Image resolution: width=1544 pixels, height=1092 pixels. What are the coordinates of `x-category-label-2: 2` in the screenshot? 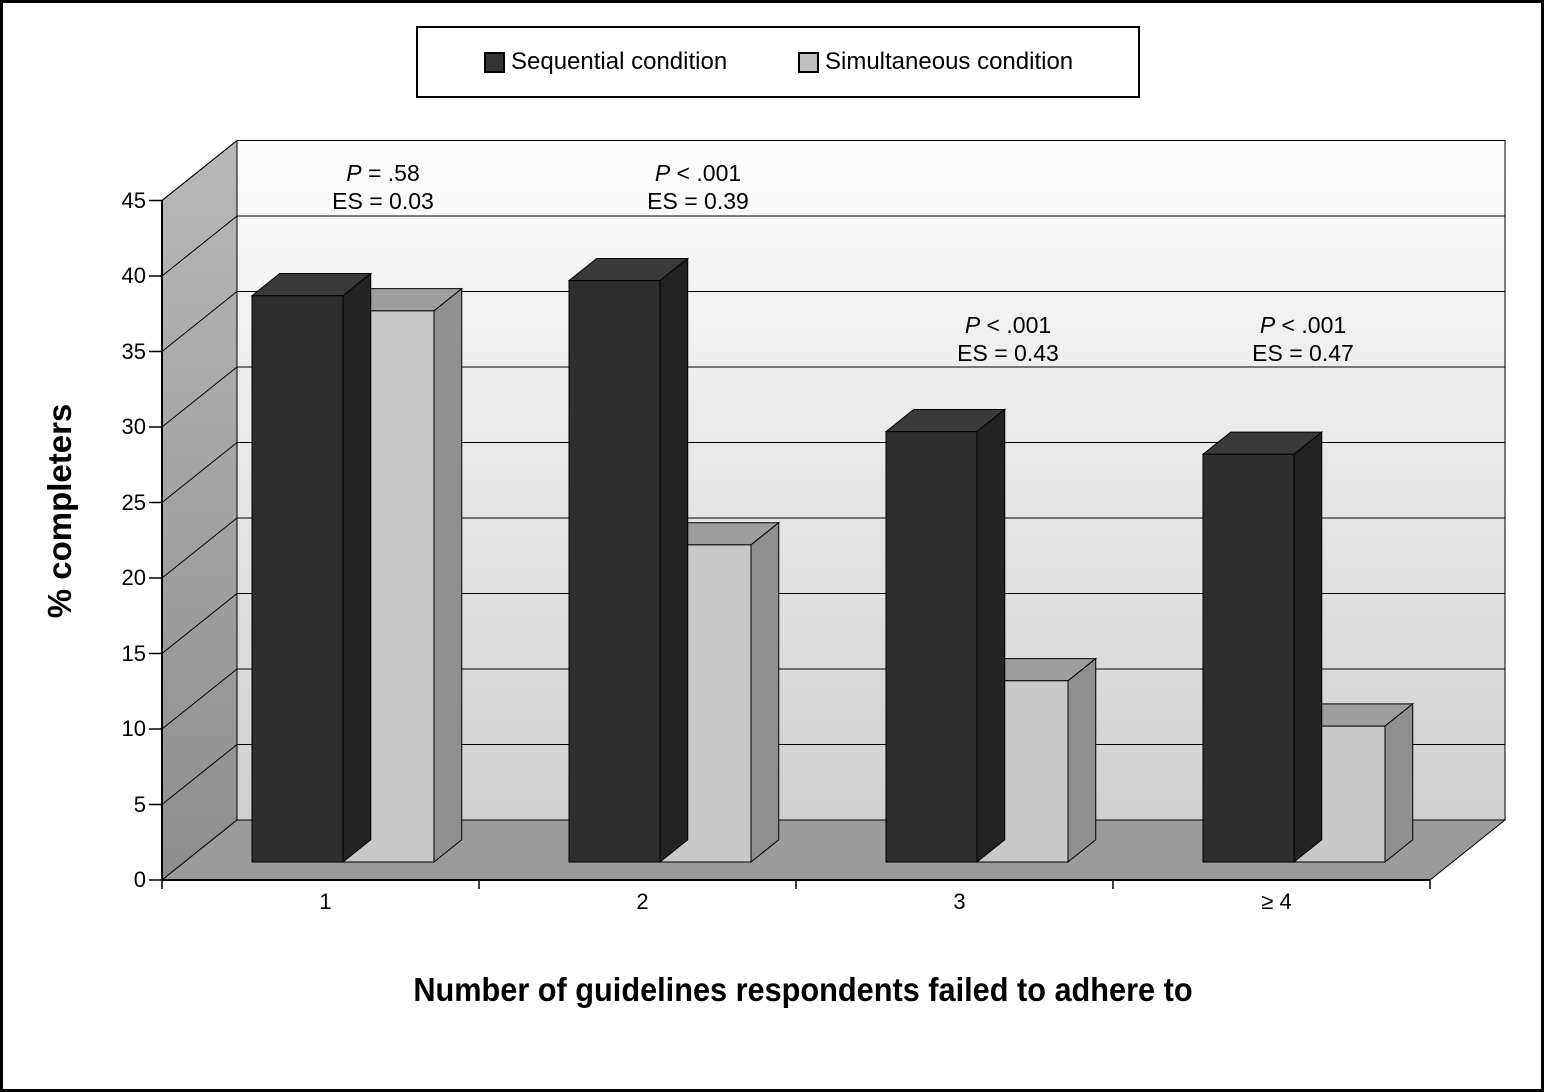 It's located at (642, 901).